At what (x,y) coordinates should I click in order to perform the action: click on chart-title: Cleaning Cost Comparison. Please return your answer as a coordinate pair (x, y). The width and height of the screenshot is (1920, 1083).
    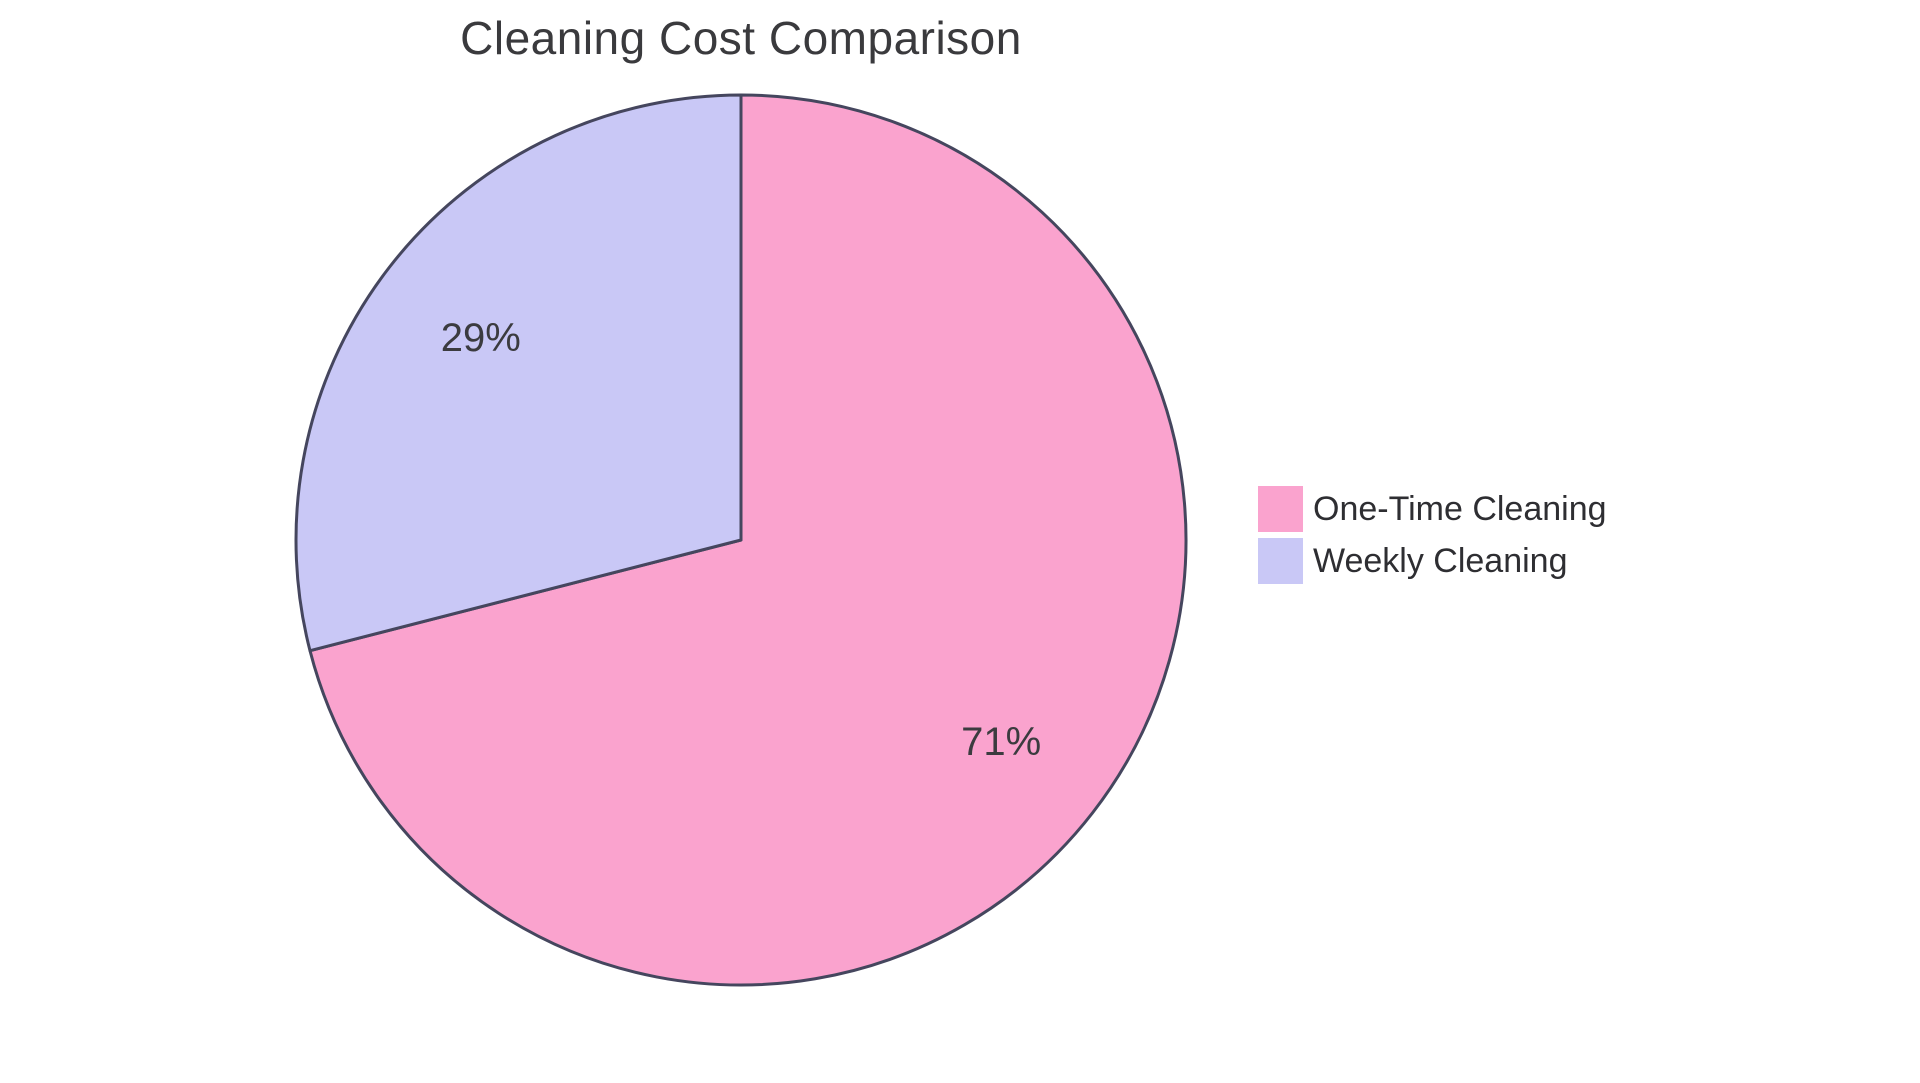
    Looking at the image, I should click on (741, 38).